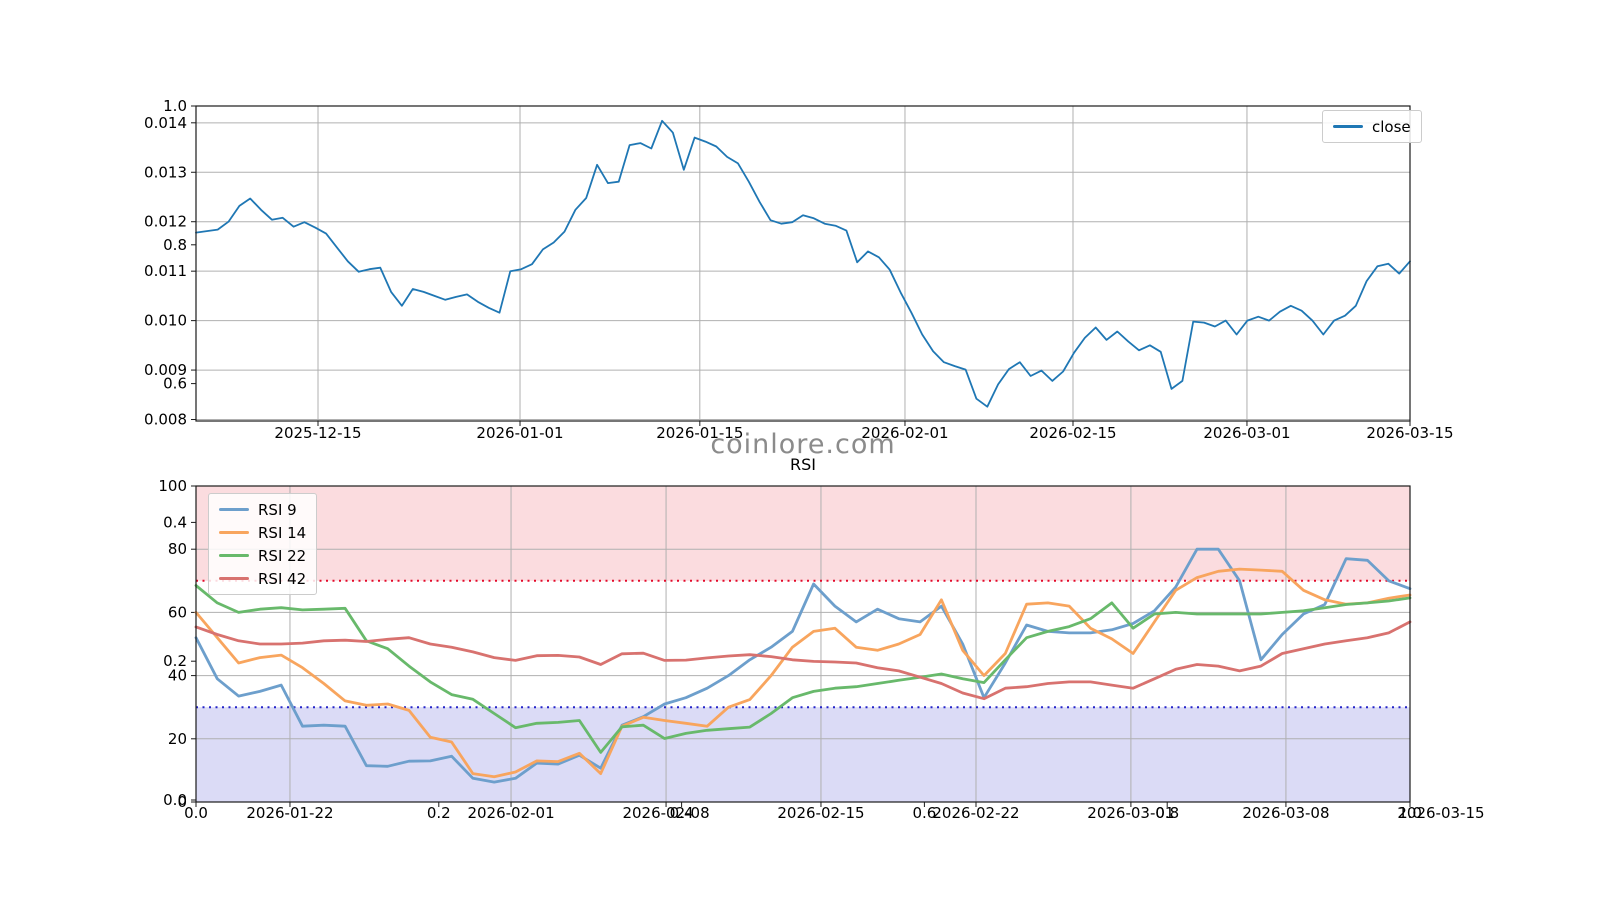 Image resolution: width=1600 pixels, height=900 pixels. I want to click on overlay-ytick-label: 0.6, so click(175, 384).